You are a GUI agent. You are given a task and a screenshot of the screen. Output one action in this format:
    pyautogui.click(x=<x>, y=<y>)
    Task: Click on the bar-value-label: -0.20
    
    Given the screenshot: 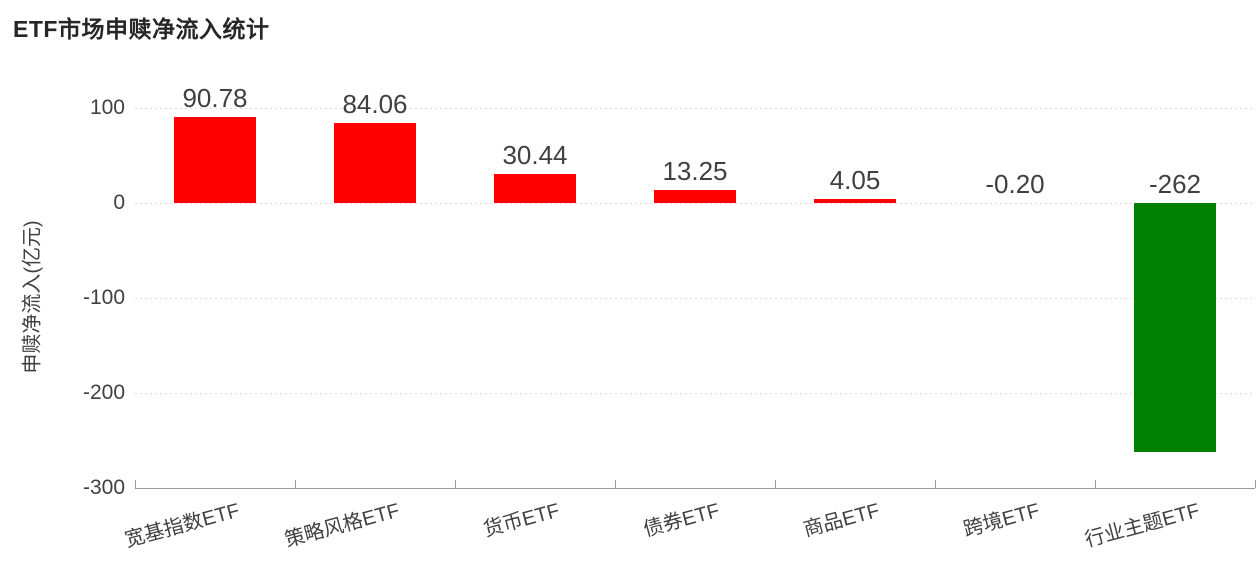 What is the action you would take?
    pyautogui.click(x=1015, y=184)
    